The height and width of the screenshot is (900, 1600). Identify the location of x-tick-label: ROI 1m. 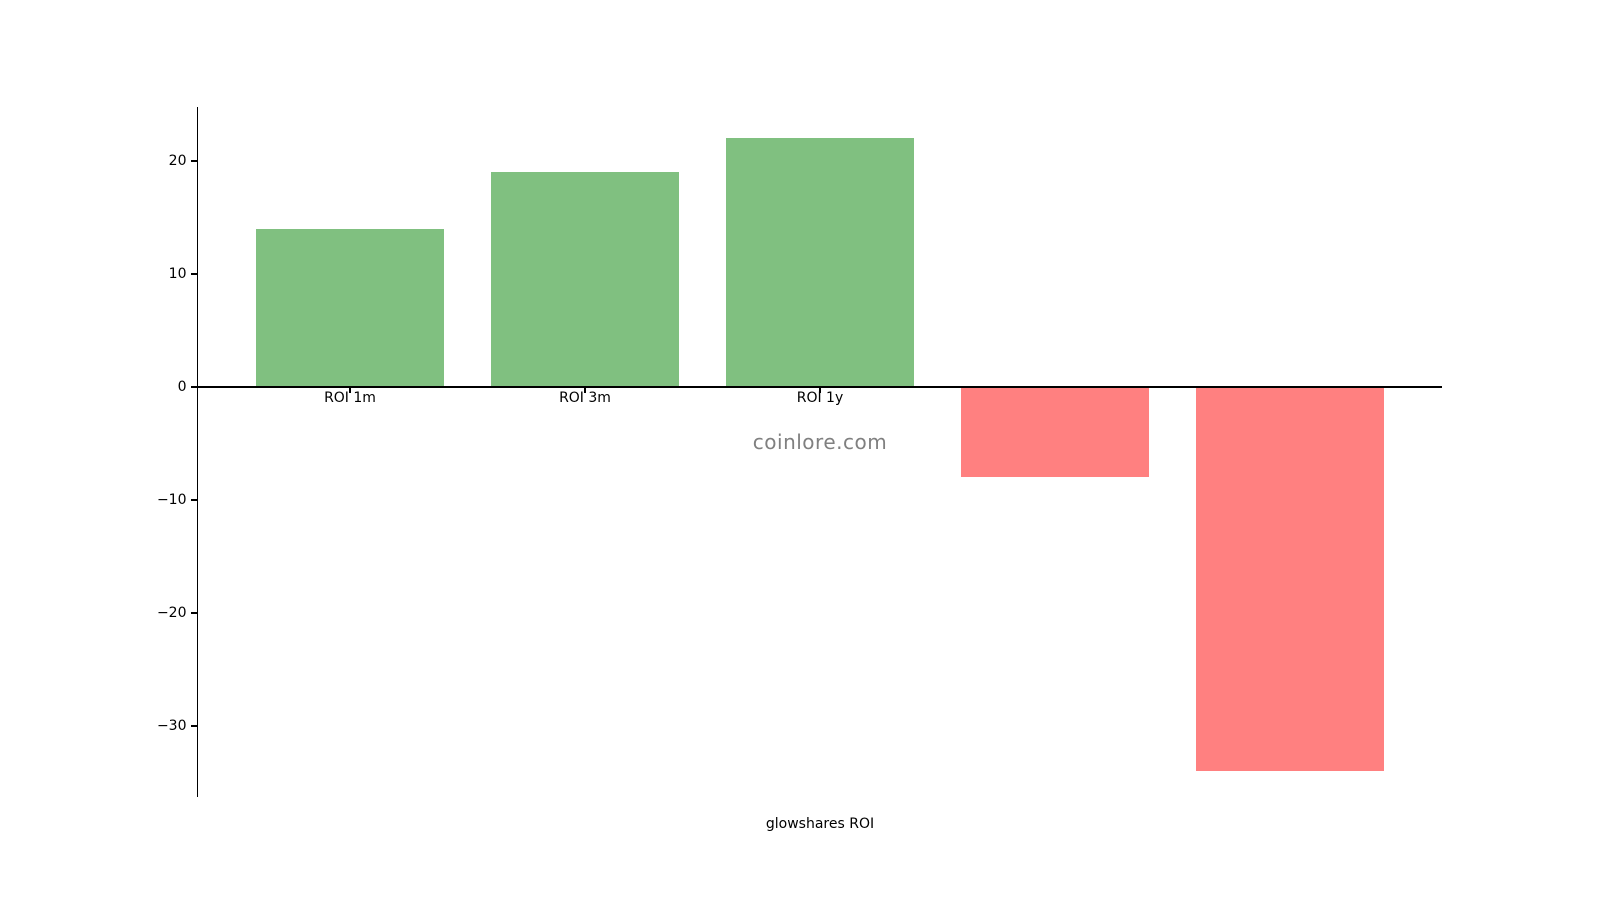
(350, 398).